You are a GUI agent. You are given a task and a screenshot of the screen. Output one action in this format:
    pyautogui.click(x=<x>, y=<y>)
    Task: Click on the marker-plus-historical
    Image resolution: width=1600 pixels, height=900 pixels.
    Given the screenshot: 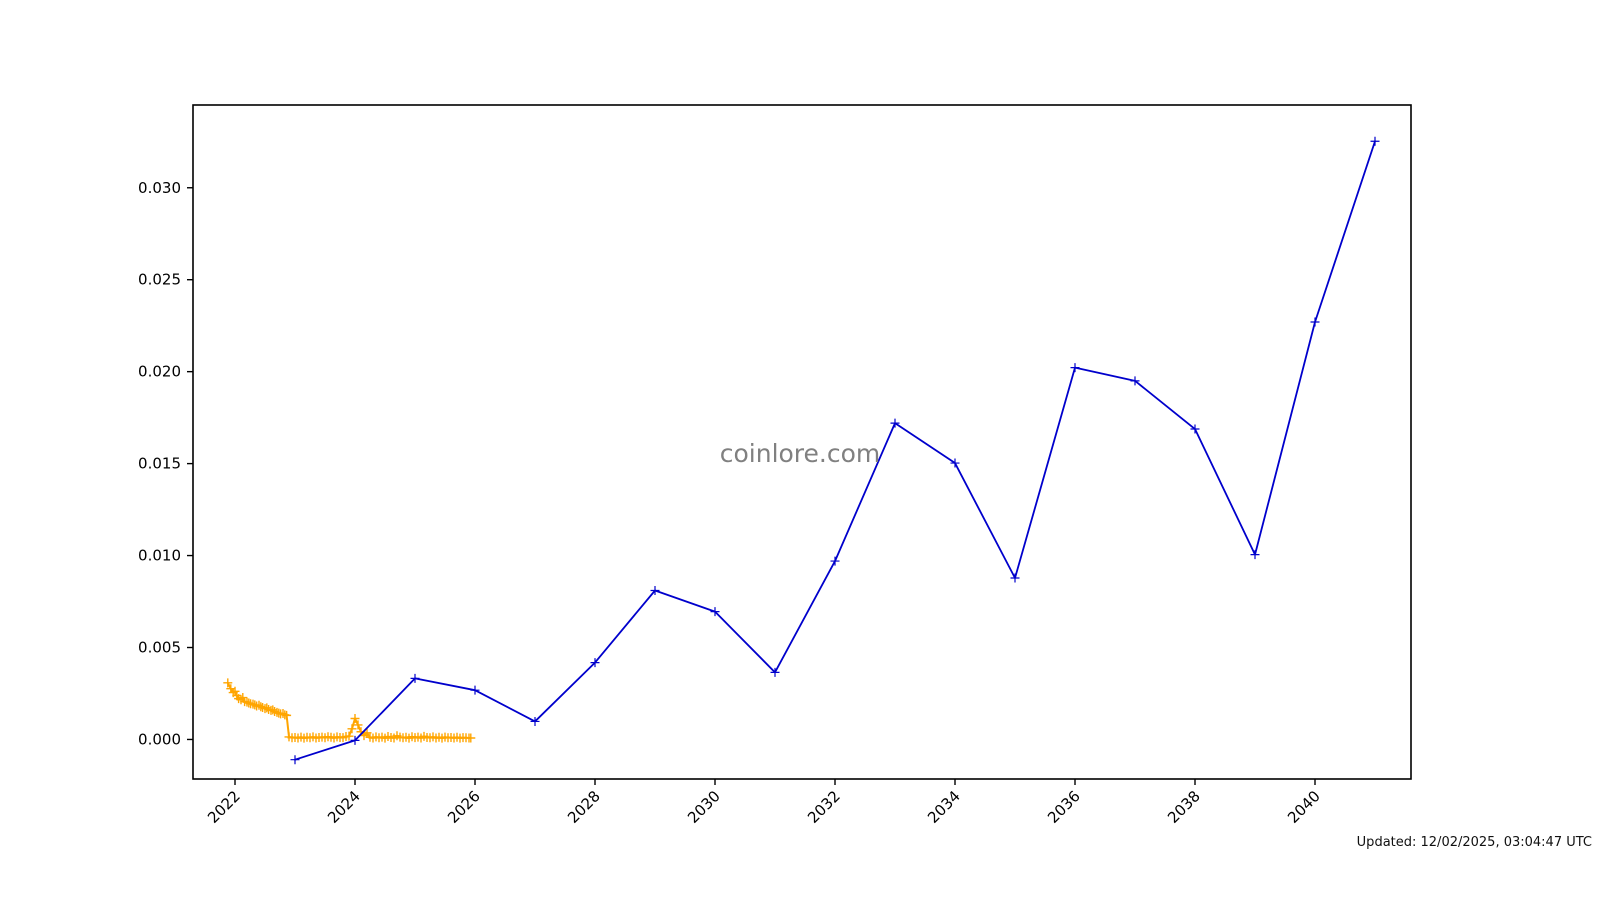 What is the action you would take?
    pyautogui.click(x=349, y=710)
    